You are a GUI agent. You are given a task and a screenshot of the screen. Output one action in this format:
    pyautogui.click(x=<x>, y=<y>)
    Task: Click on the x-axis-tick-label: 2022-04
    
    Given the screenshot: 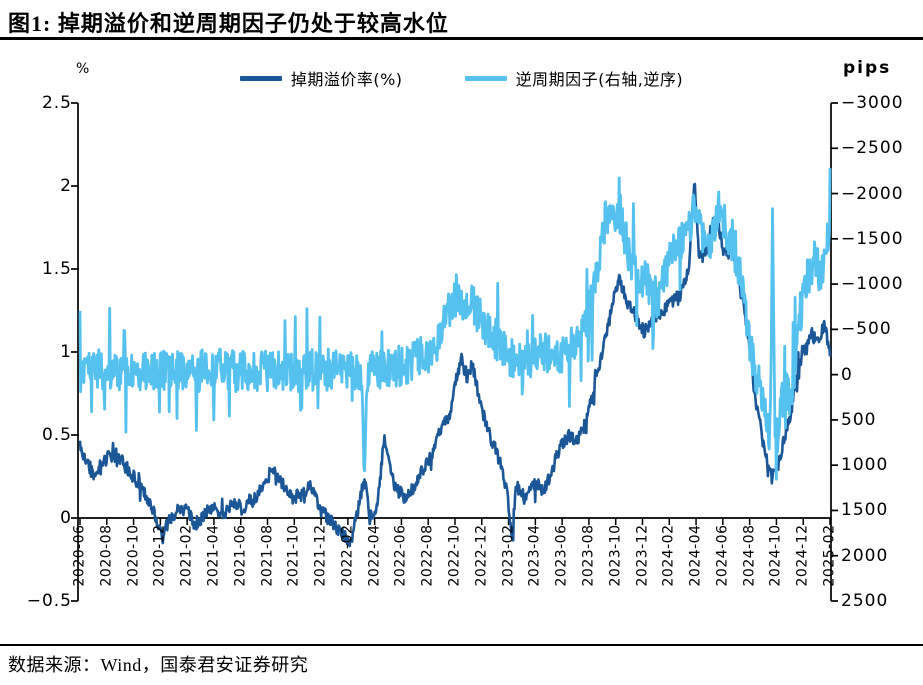 What is the action you would take?
    pyautogui.click(x=374, y=555)
    